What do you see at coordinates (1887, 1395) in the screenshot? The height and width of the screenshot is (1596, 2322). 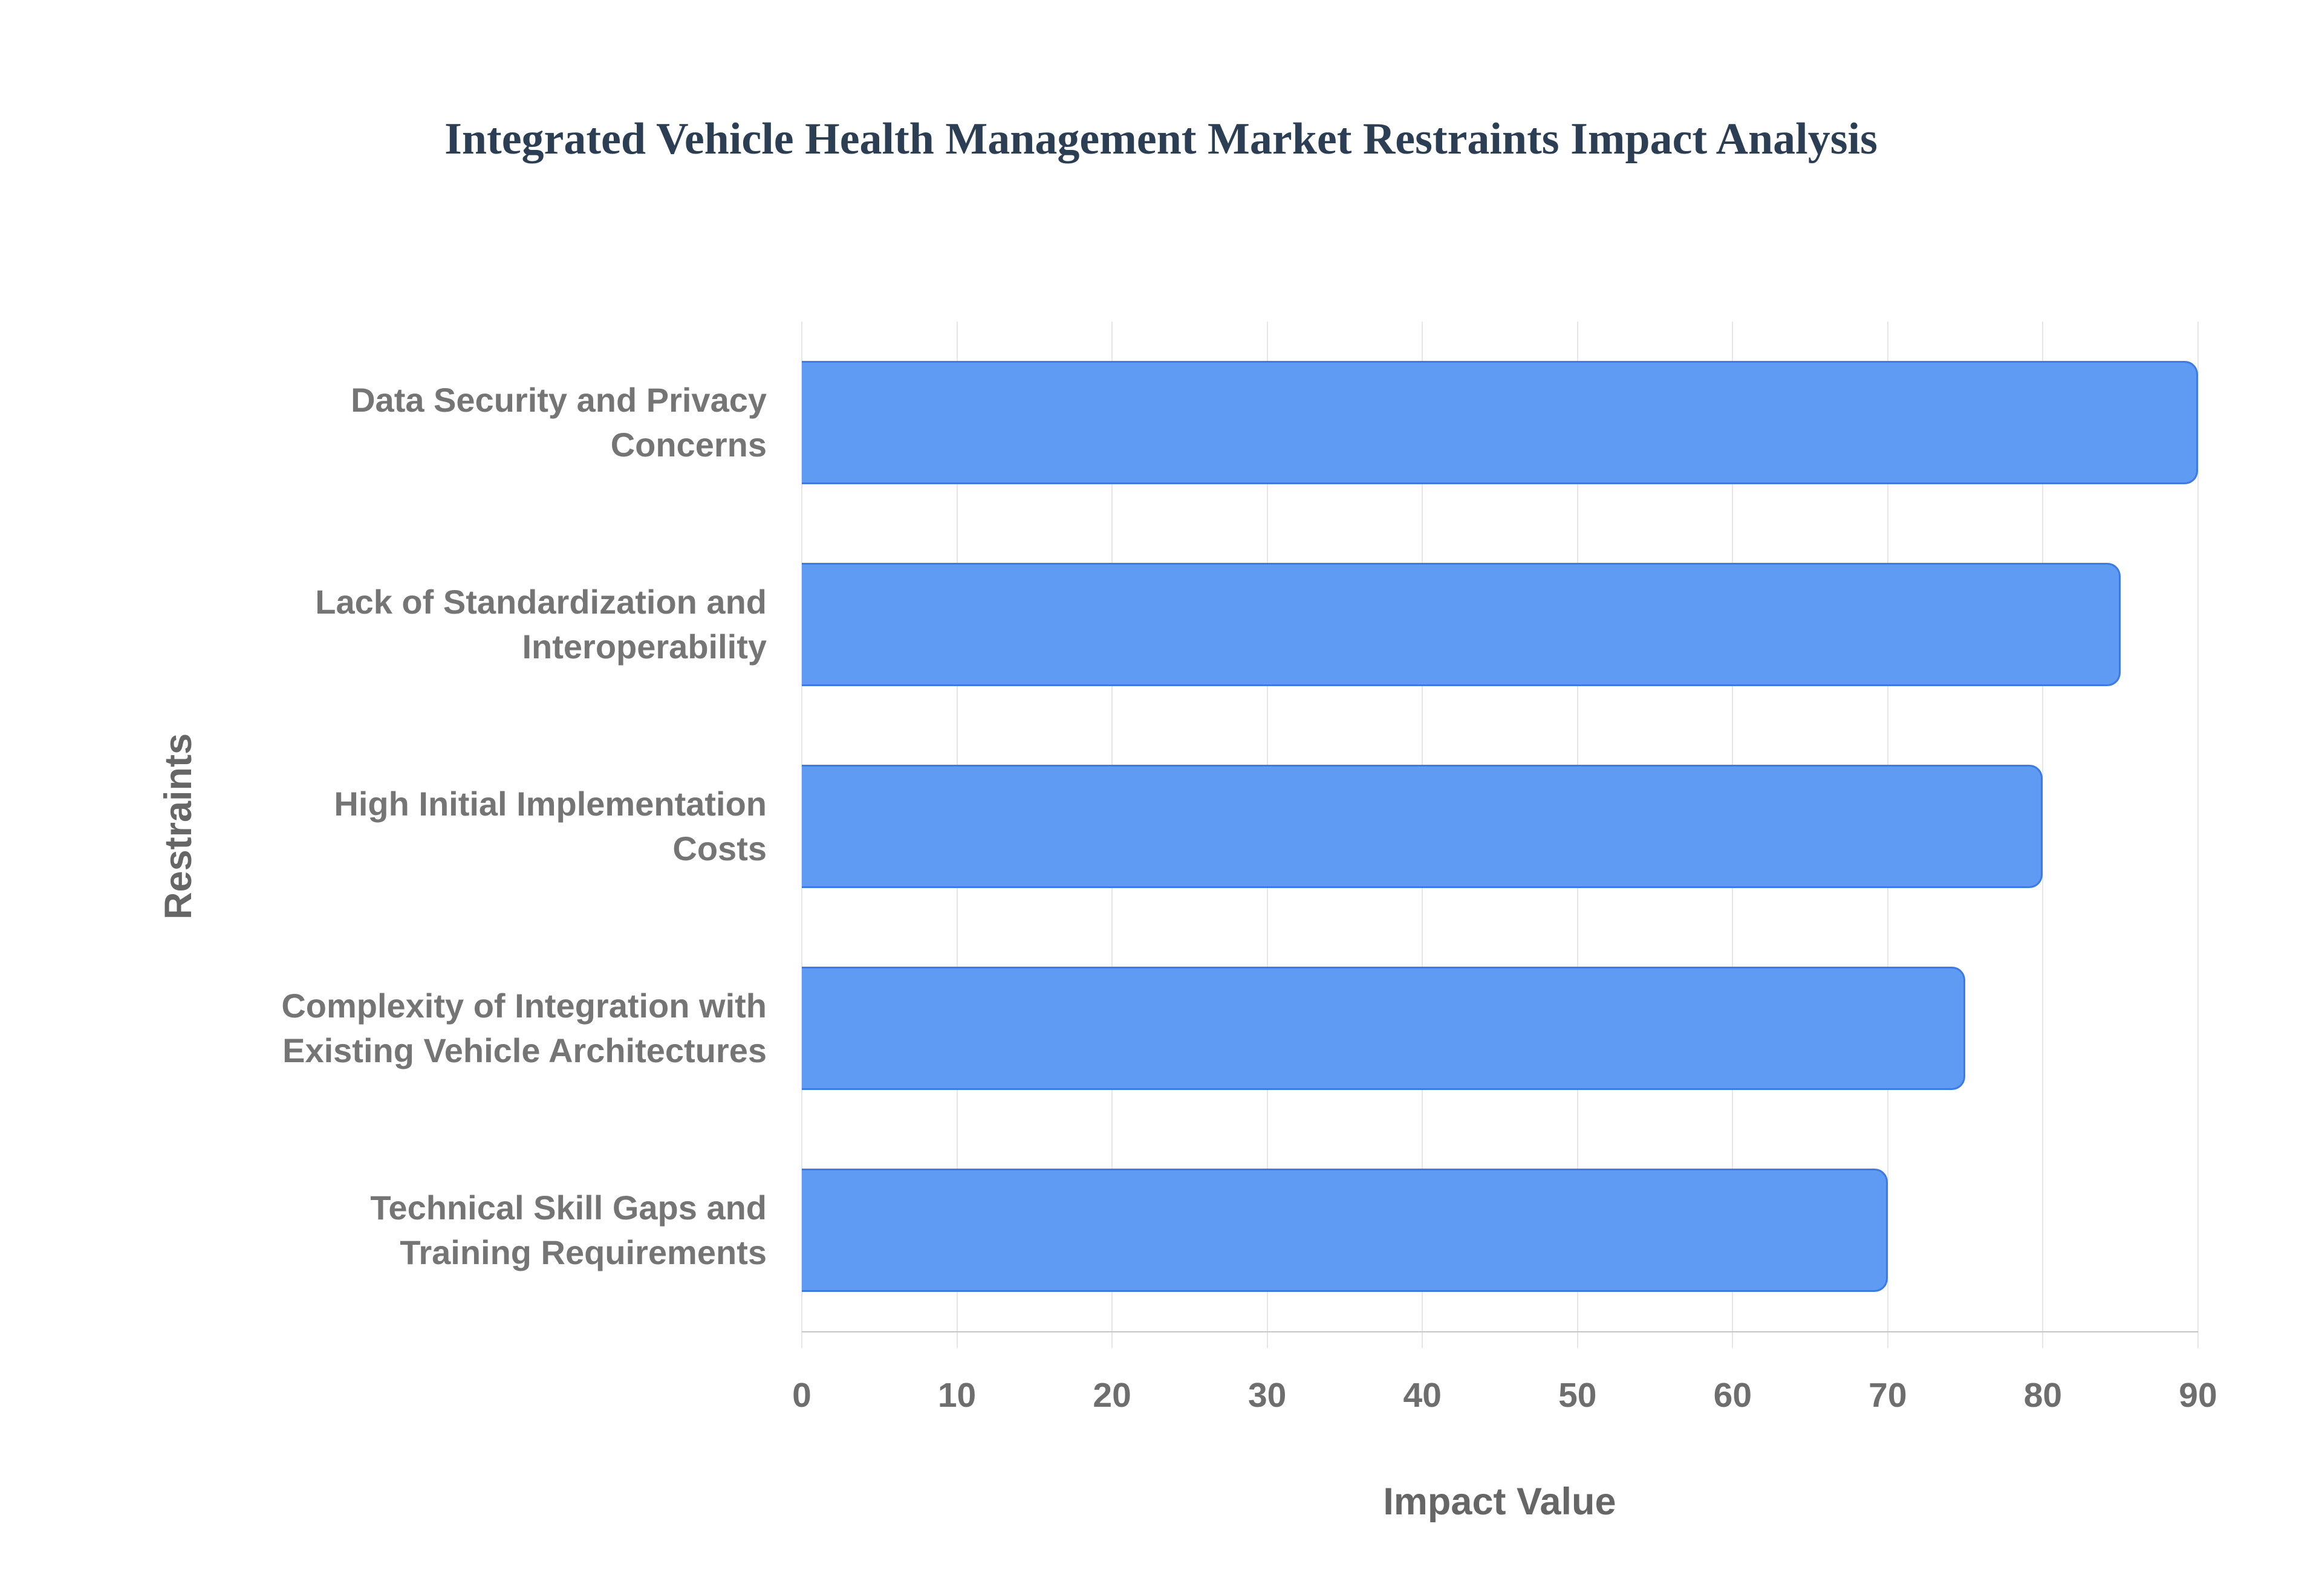 I see `x-tick-label-70: 70` at bounding box center [1887, 1395].